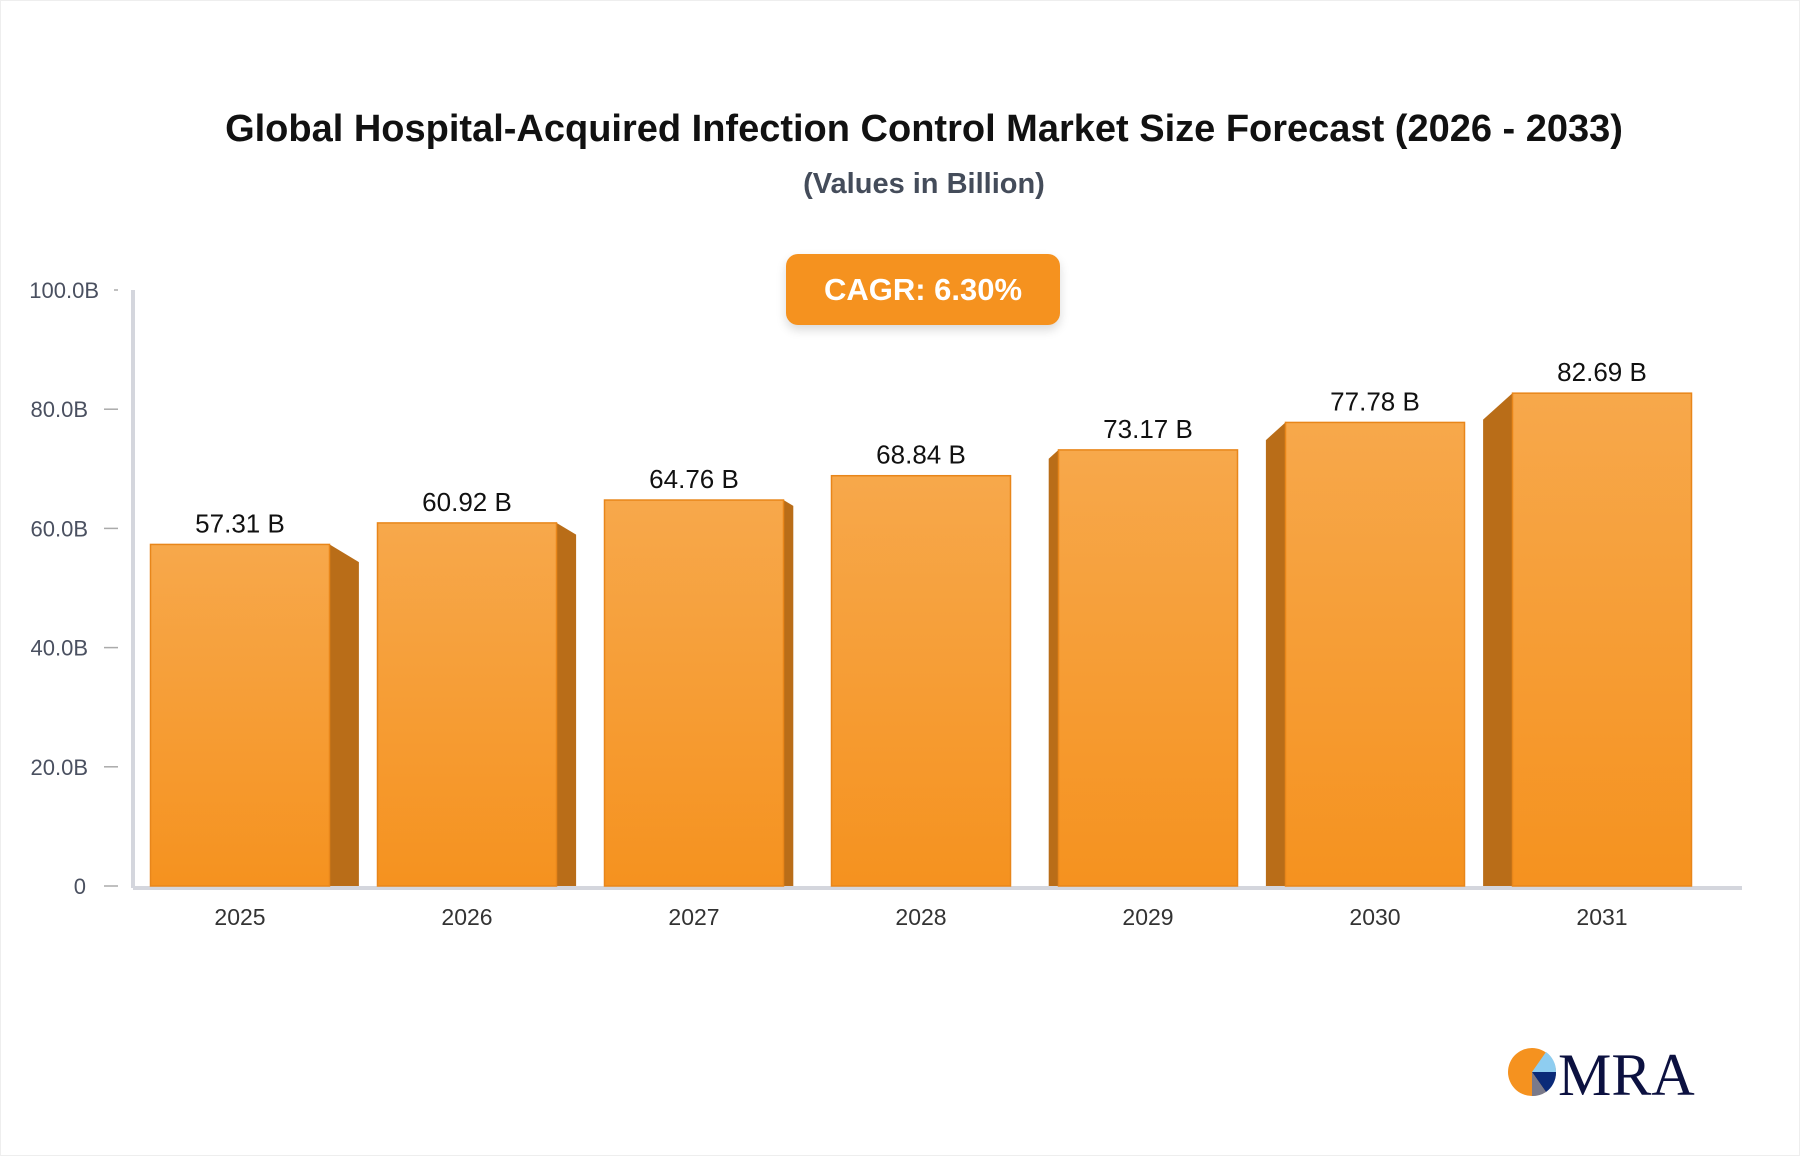  I want to click on bar-group: 68.84 B 2028, so click(921, 685).